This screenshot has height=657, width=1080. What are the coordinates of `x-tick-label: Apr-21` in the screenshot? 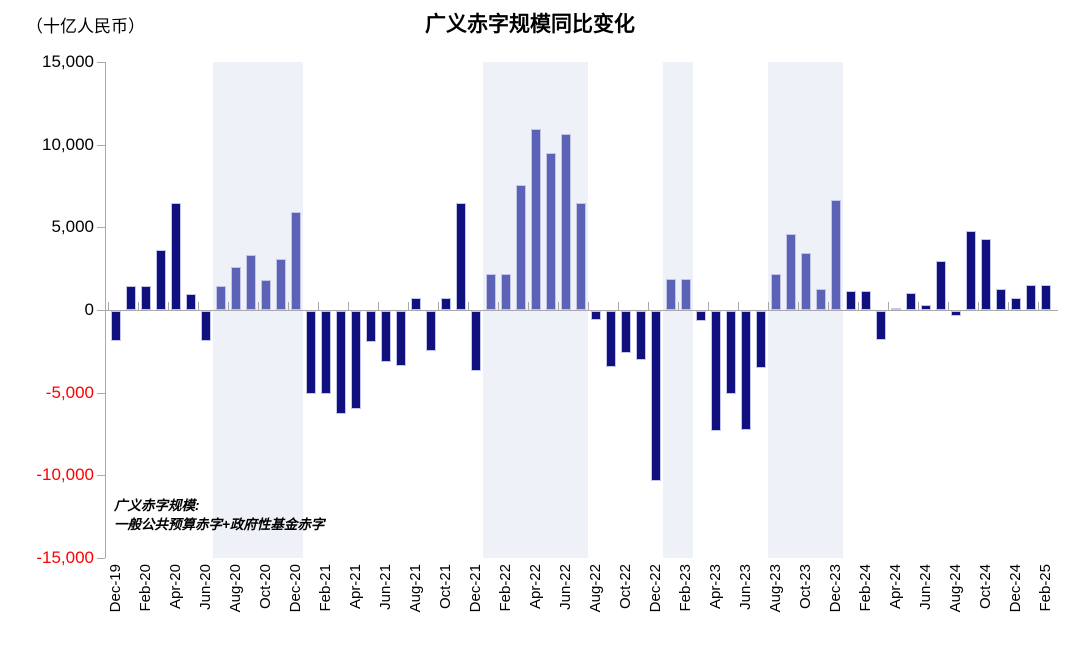 It's located at (355, 587).